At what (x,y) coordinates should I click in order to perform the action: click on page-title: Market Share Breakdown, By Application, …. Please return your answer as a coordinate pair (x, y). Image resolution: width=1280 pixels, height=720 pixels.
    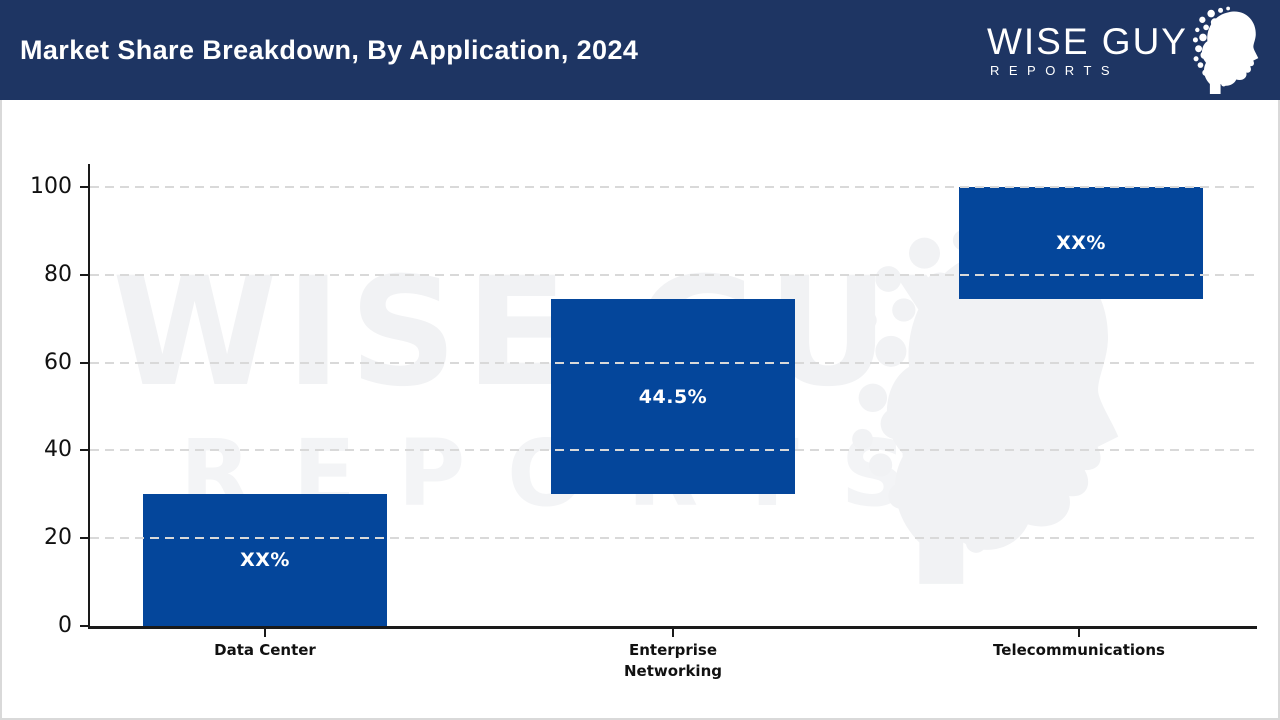
    Looking at the image, I should click on (329, 49).